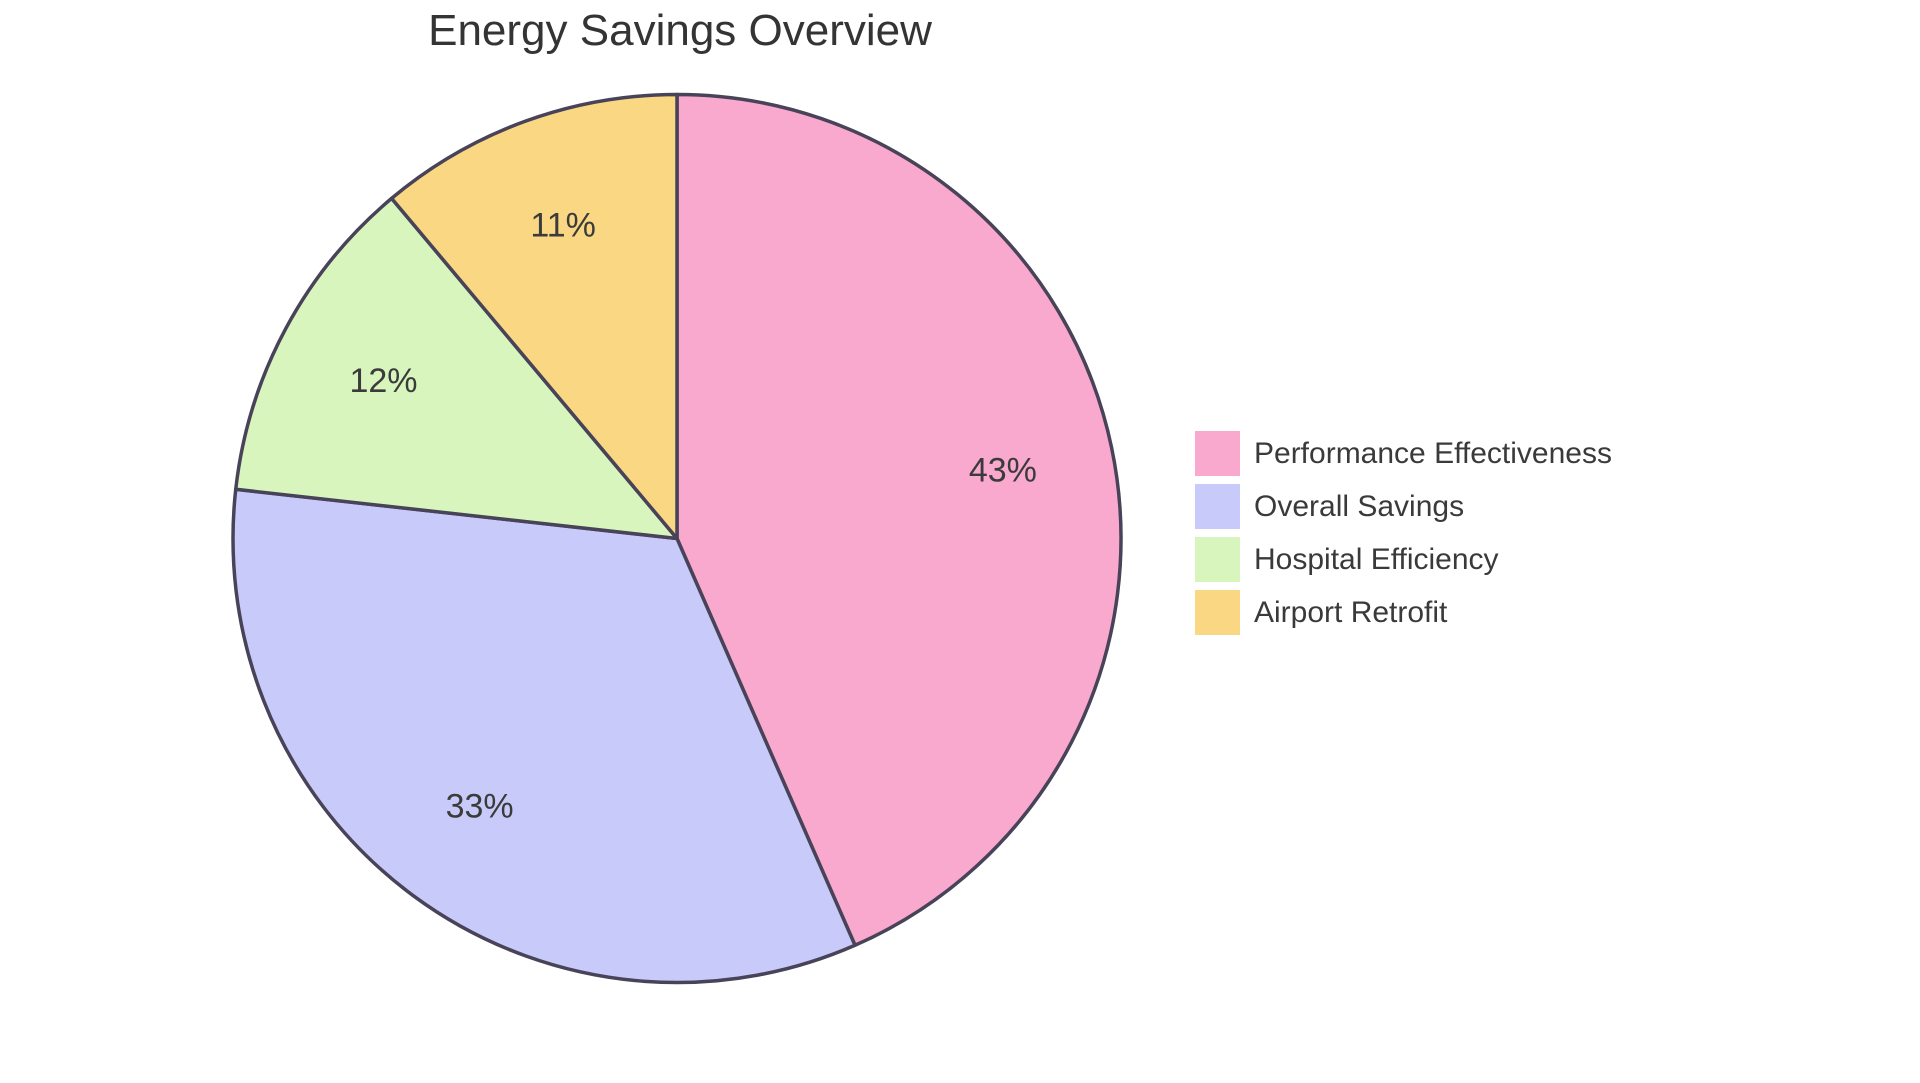 The width and height of the screenshot is (1920, 1083). What do you see at coordinates (1217, 612) in the screenshot?
I see `legend-swatch-airport-retrofit` at bounding box center [1217, 612].